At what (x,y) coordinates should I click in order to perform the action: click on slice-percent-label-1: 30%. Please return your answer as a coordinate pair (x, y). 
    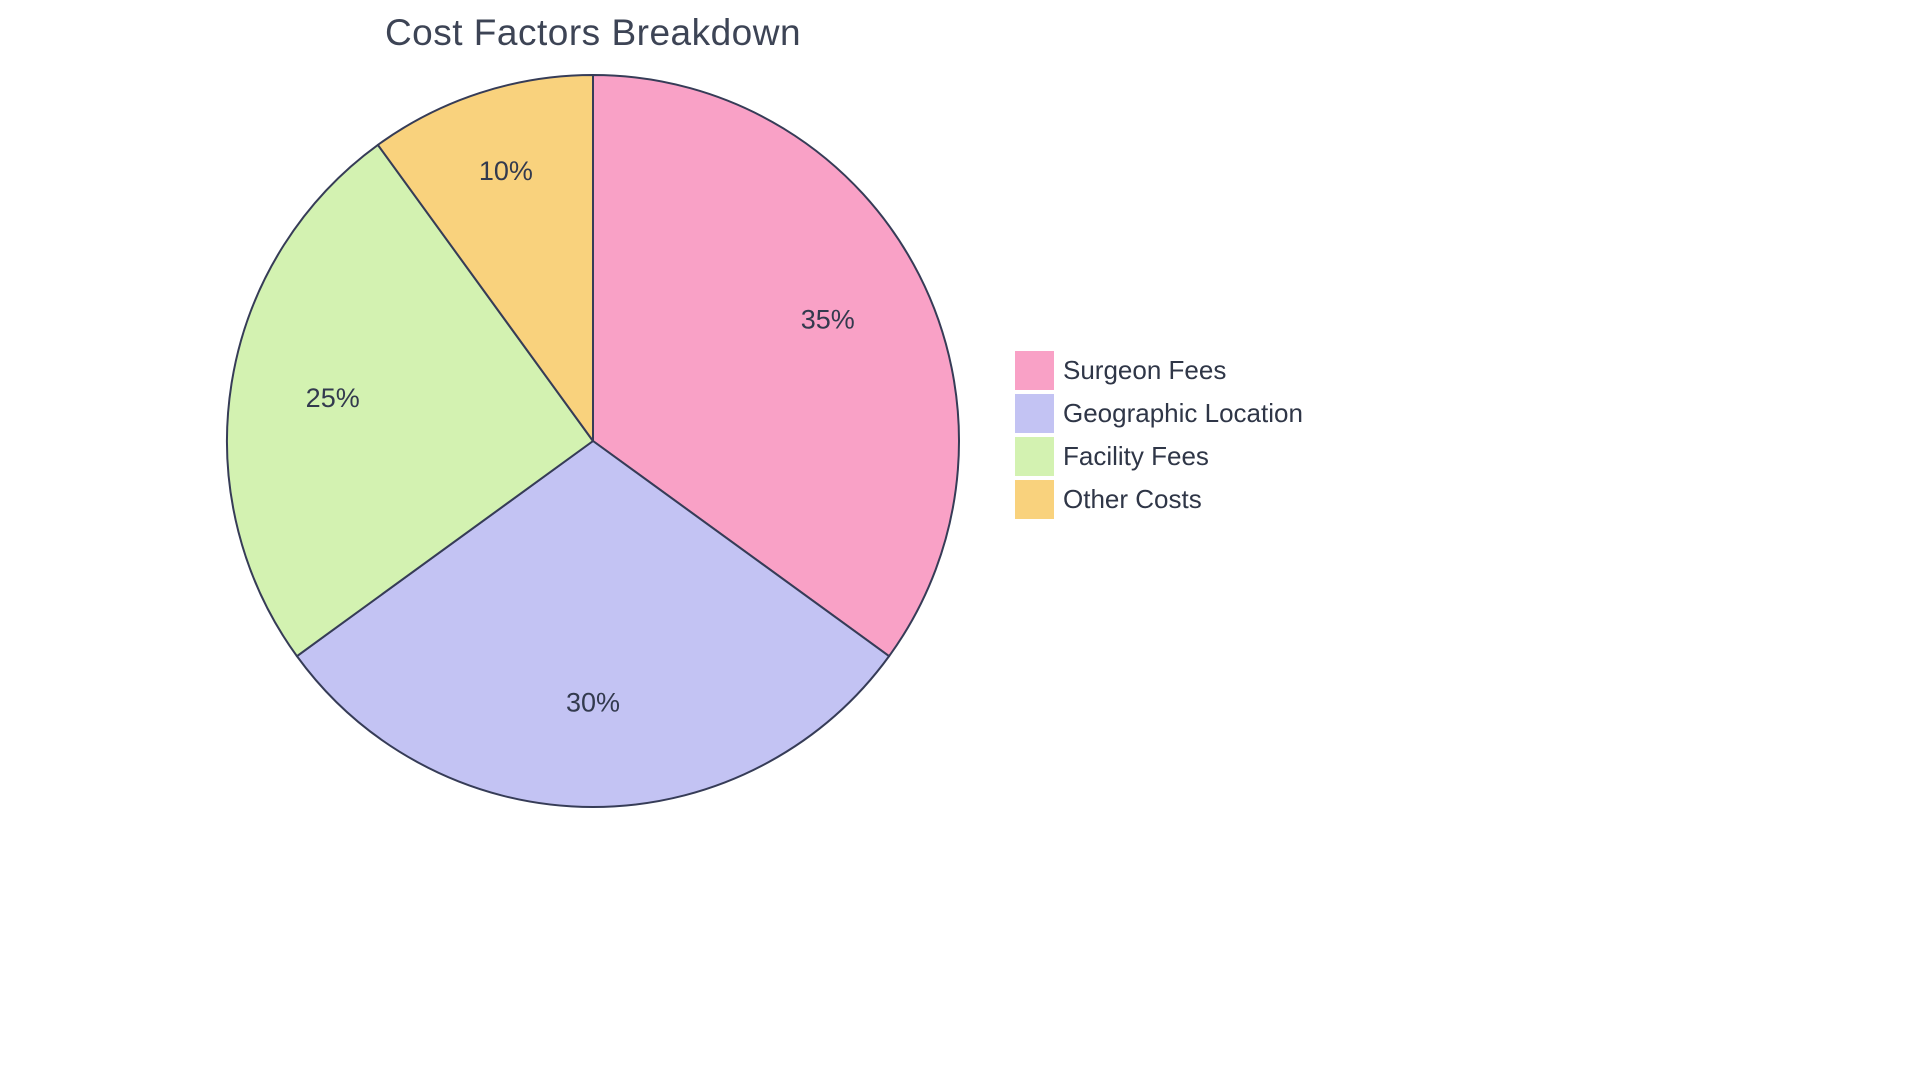
    Looking at the image, I should click on (593, 703).